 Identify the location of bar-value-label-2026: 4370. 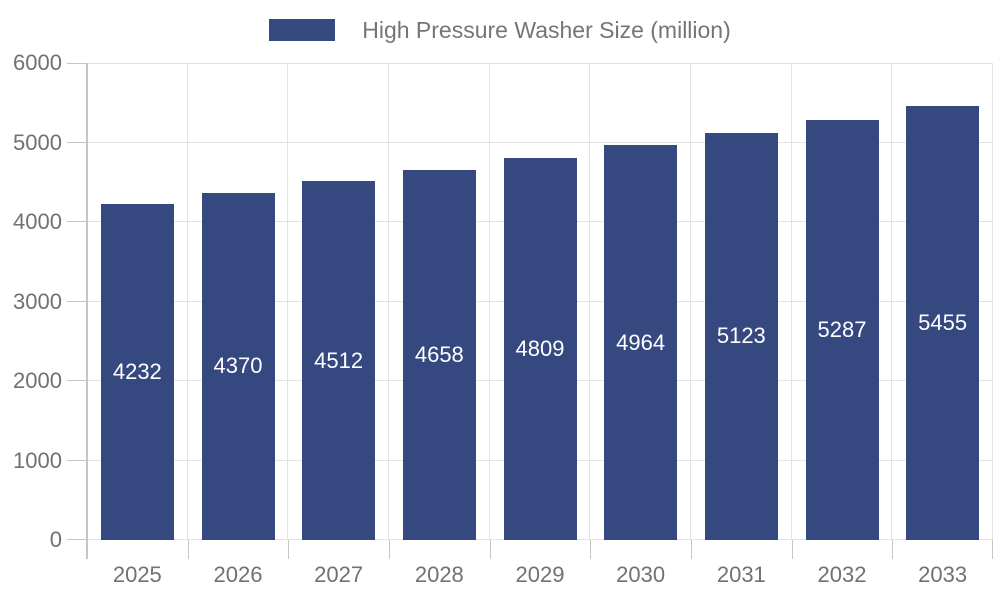
(238, 366).